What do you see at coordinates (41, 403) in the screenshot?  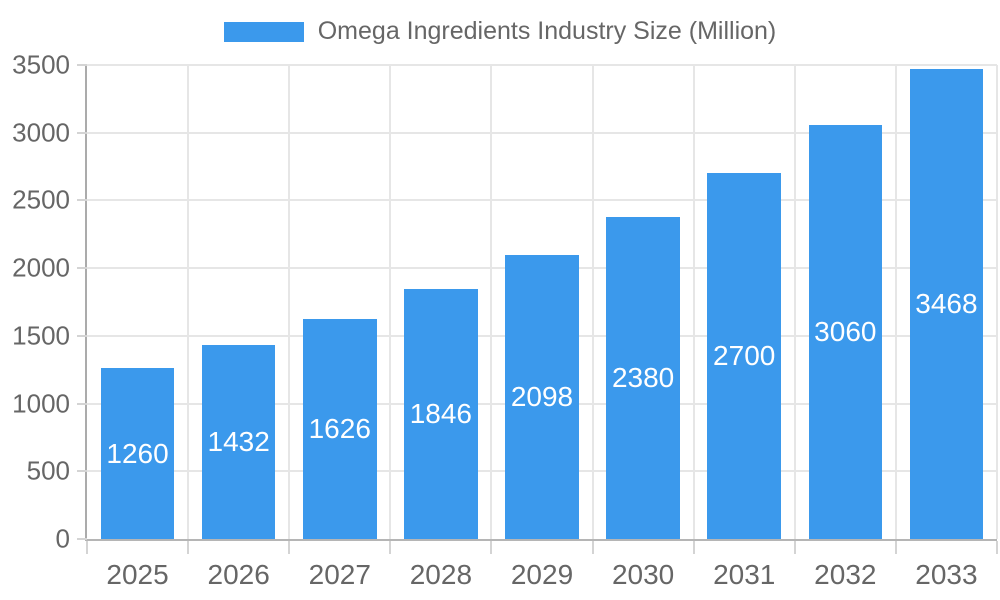 I see `y-axis-tick-label: 1000` at bounding box center [41, 403].